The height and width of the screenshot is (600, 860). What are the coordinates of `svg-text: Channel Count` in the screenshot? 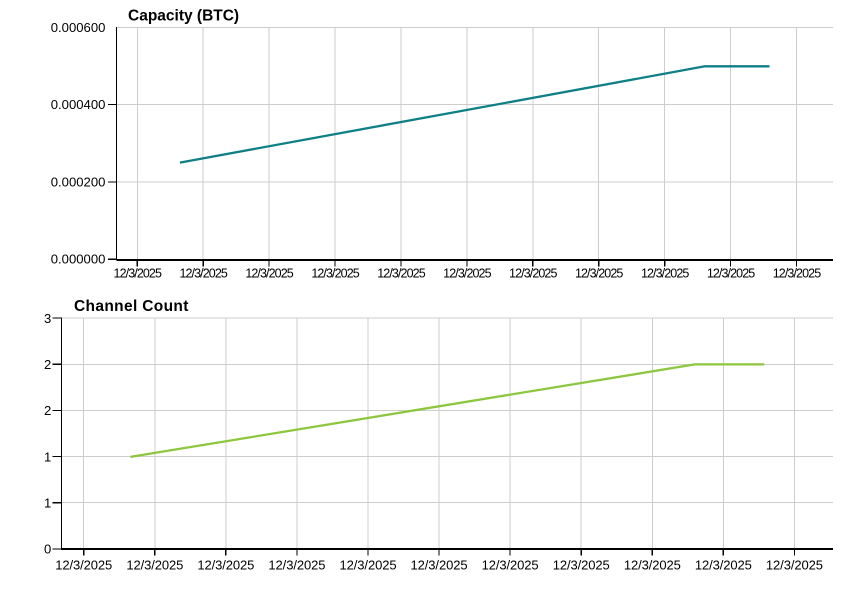 It's located at (131, 306).